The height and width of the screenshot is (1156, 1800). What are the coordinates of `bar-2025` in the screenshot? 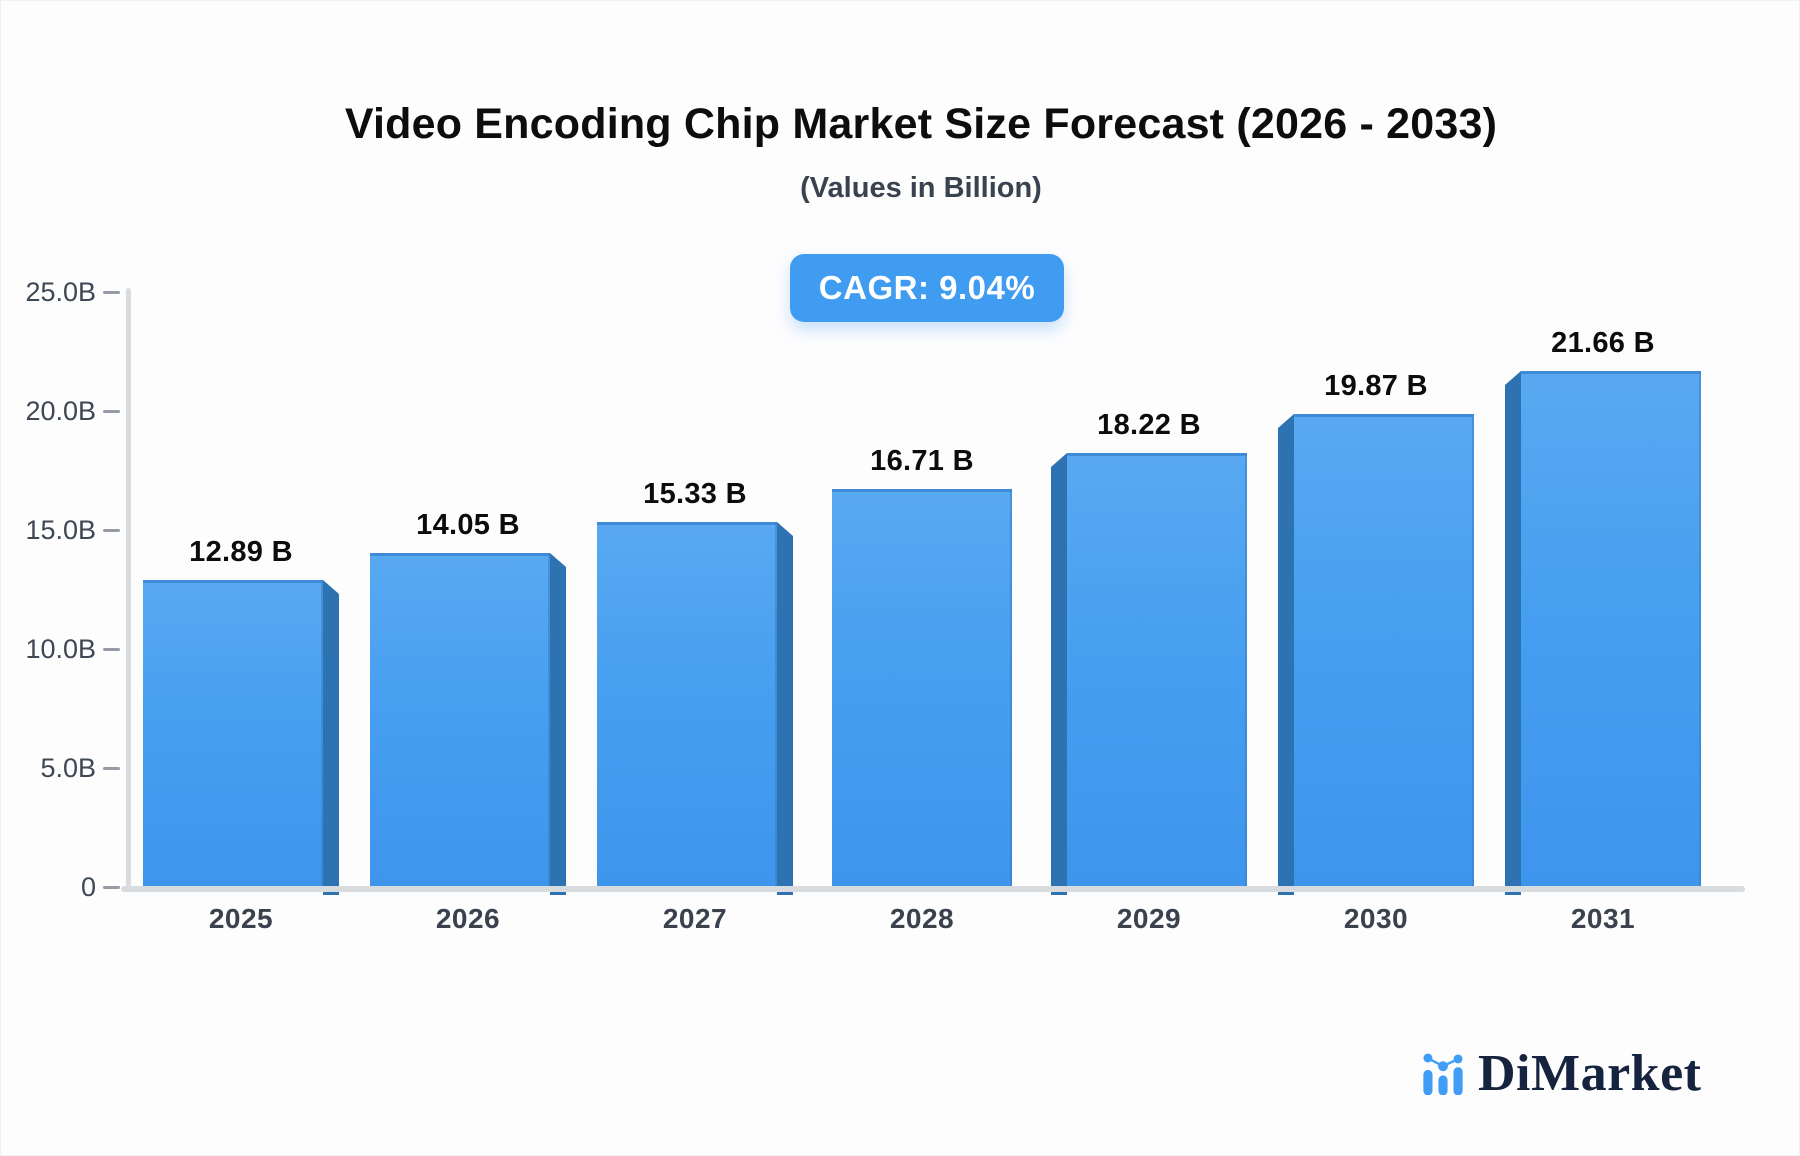 It's located at (233, 735).